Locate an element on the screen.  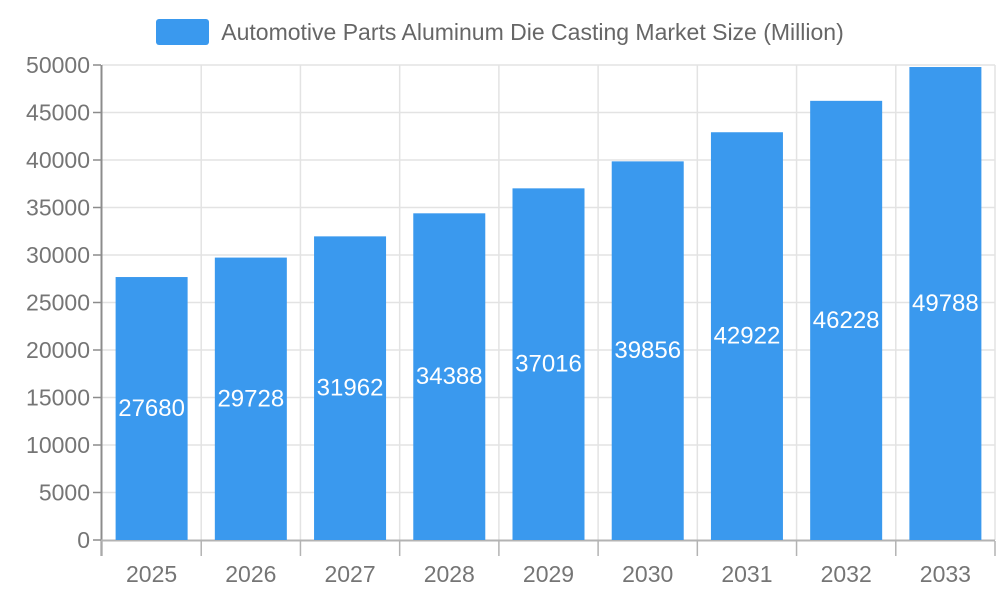
y-tick-label: 35000 is located at coordinates (58, 208).